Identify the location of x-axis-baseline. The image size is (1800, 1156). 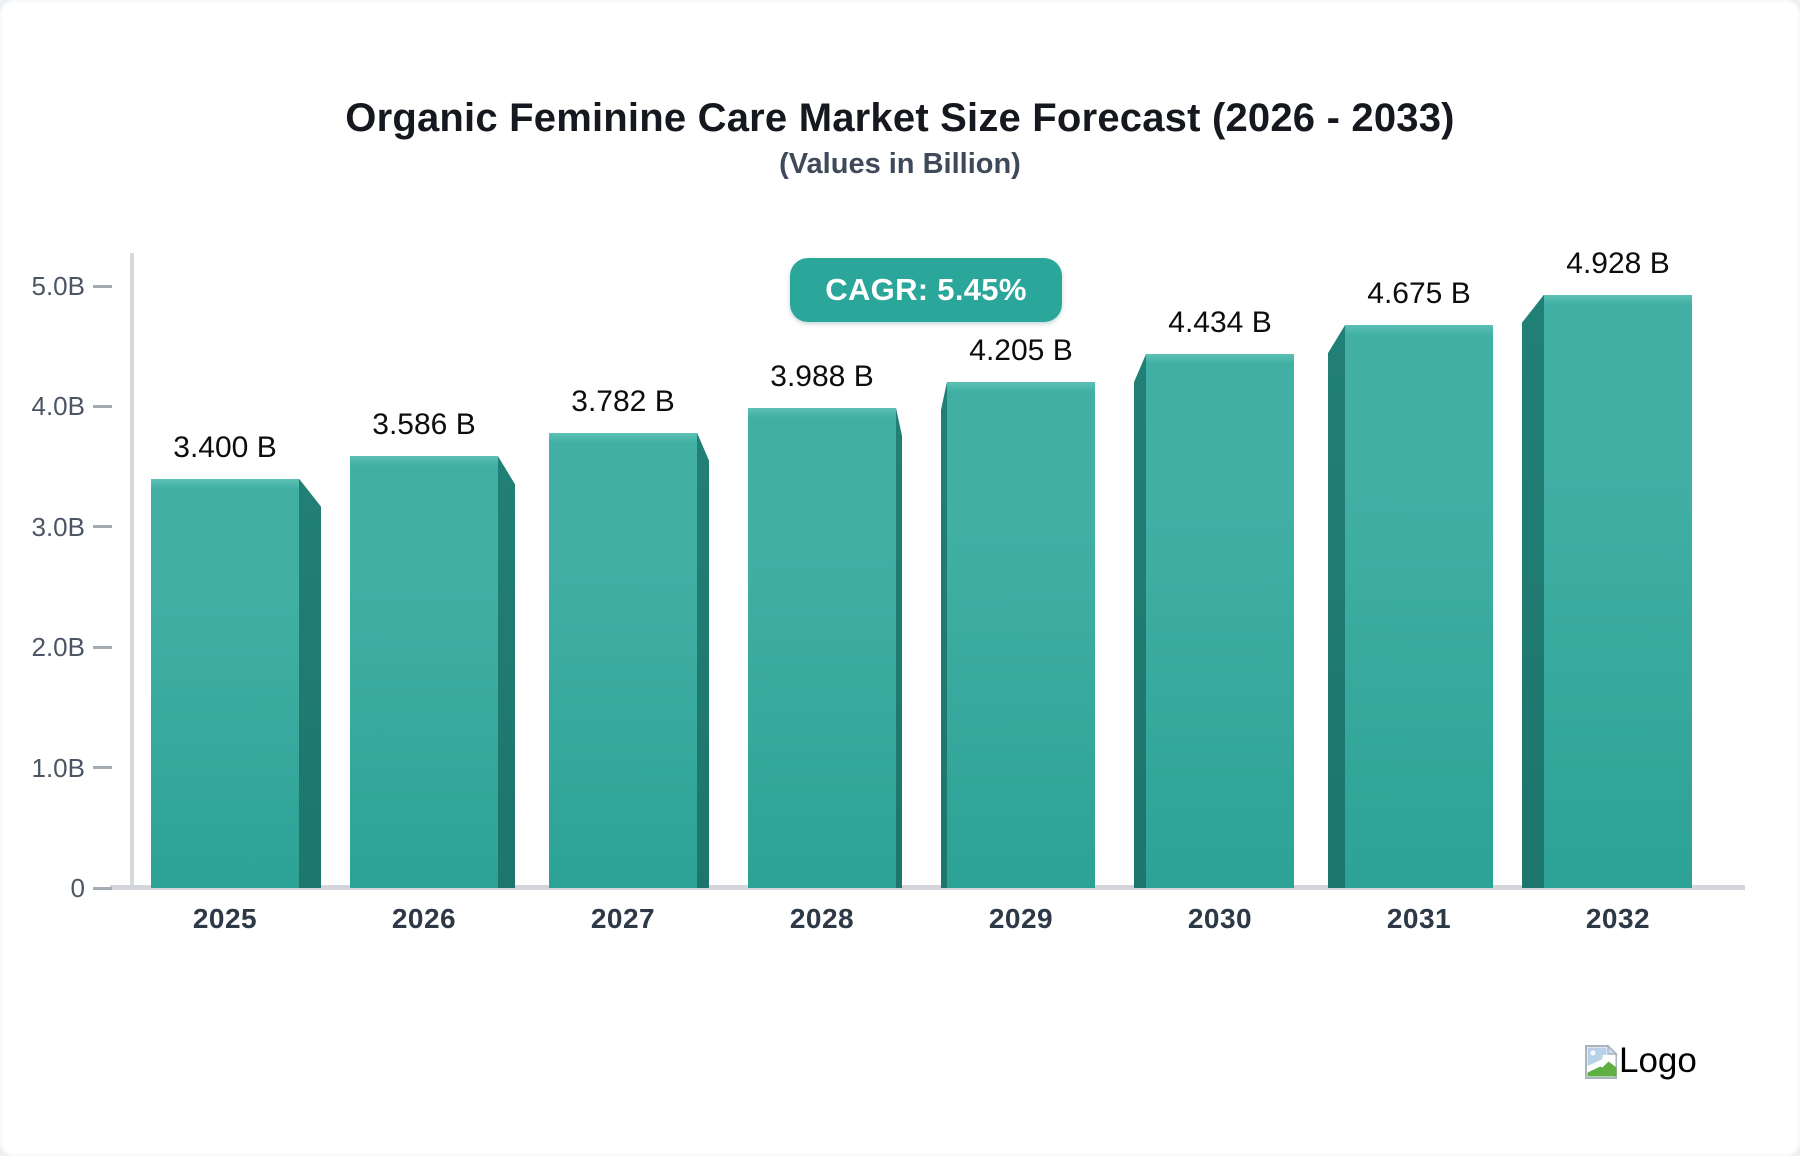
(927, 887).